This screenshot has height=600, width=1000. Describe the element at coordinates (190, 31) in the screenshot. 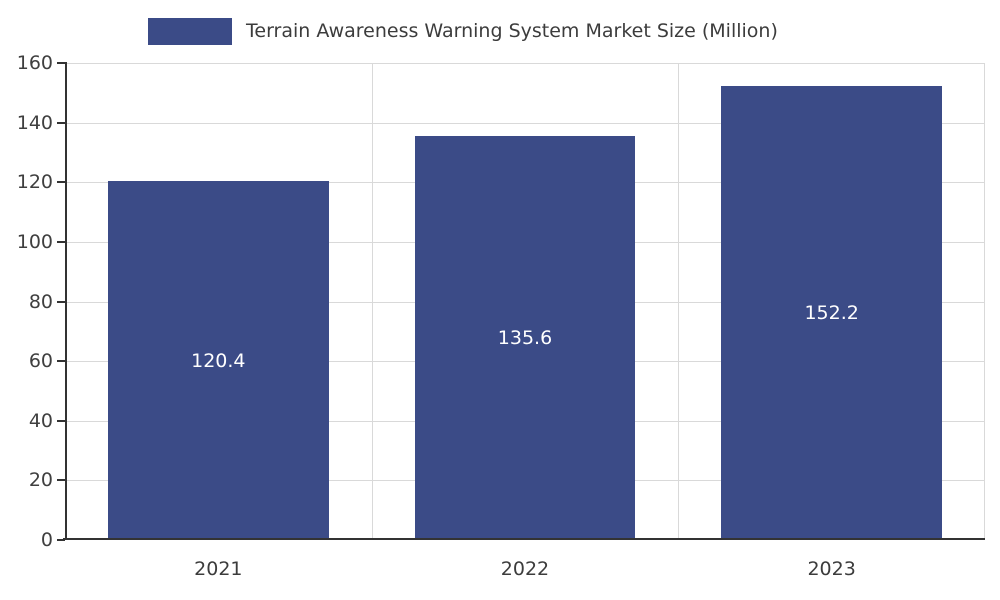

I see `legend-swatch` at that location.